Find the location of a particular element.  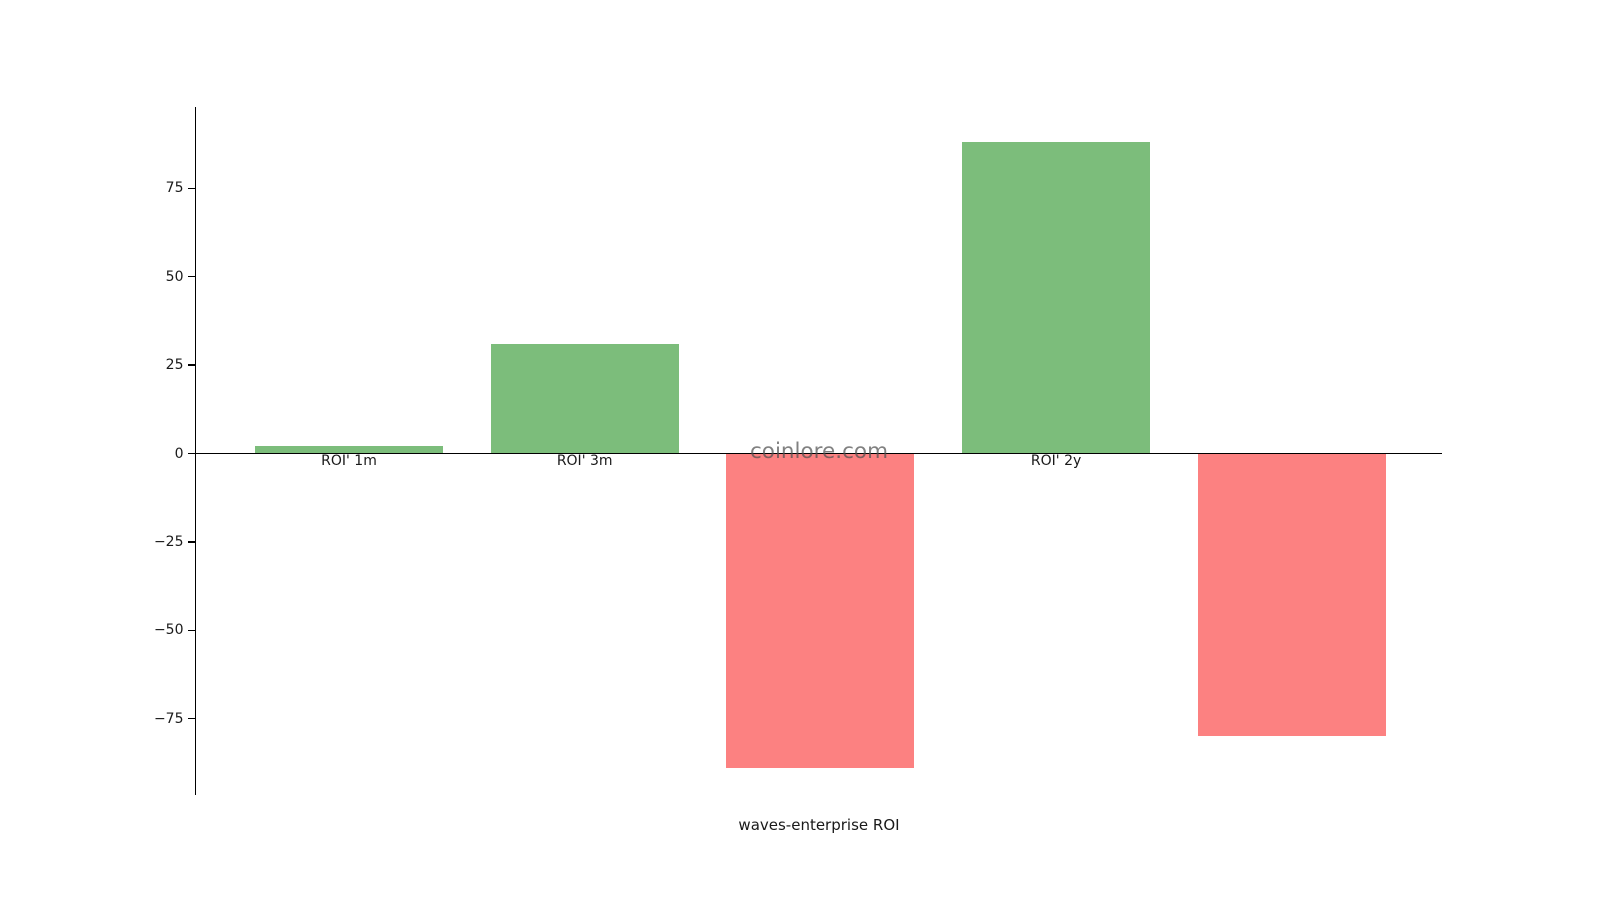

x-axis-zero-line is located at coordinates (819, 453).